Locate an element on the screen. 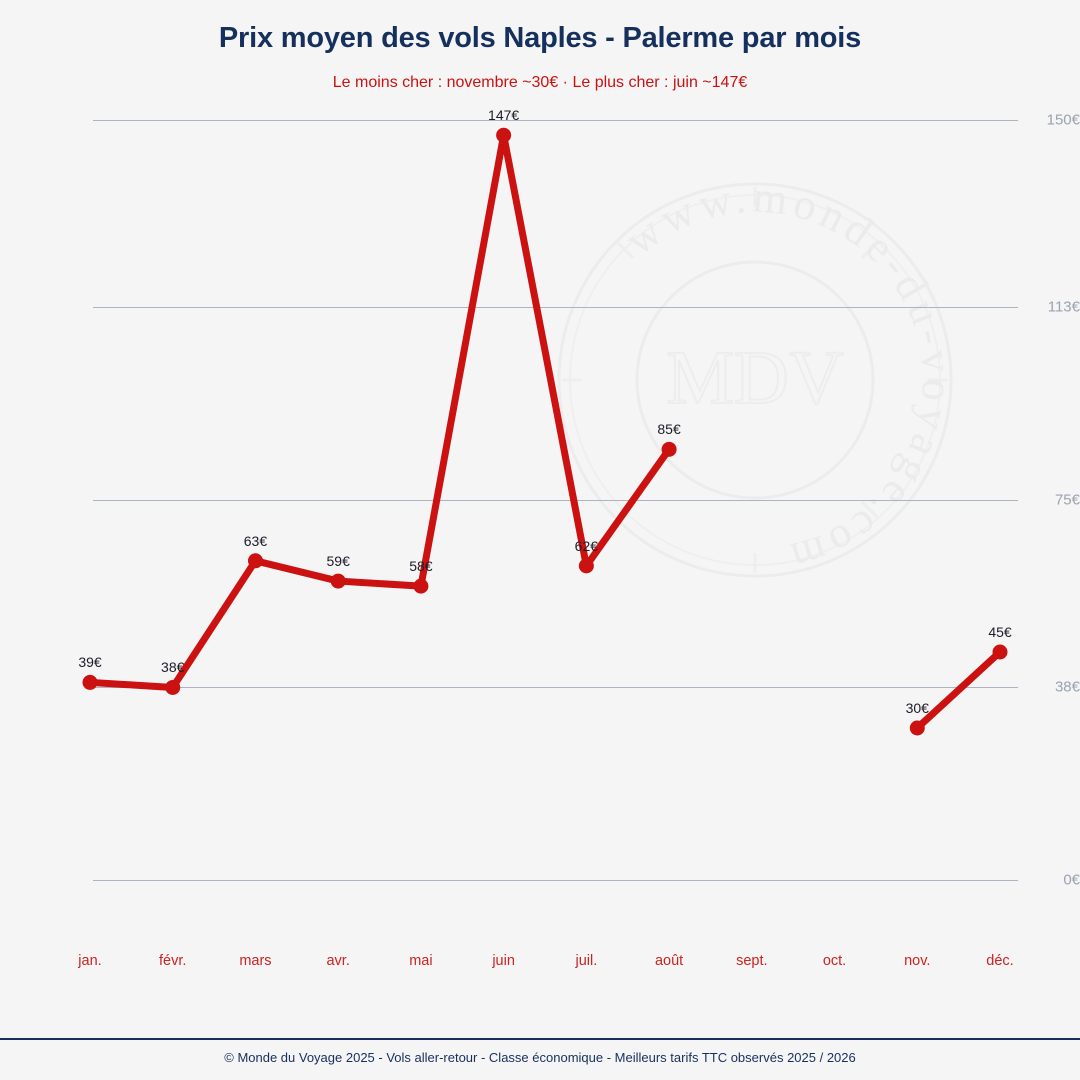 The height and width of the screenshot is (1080, 1080). y-axis-label: 0€ is located at coordinates (1071, 880).